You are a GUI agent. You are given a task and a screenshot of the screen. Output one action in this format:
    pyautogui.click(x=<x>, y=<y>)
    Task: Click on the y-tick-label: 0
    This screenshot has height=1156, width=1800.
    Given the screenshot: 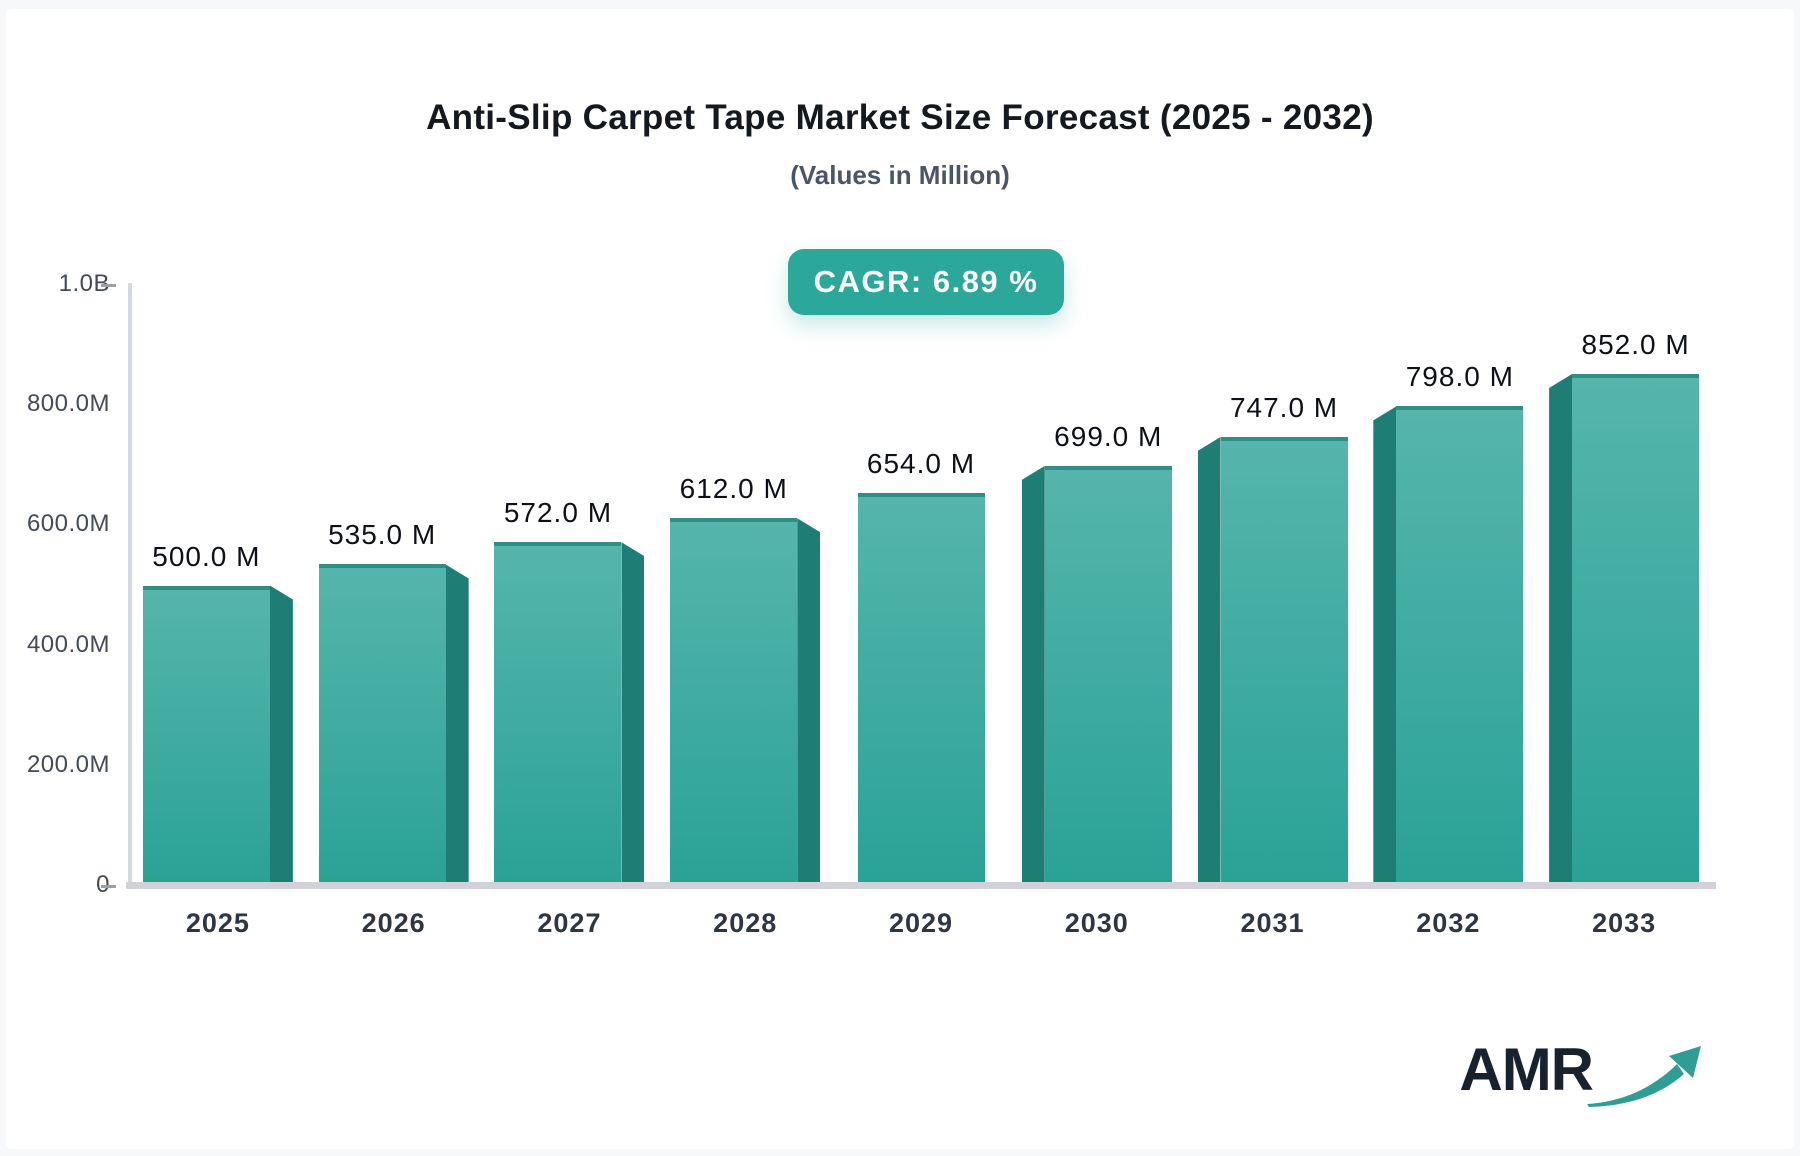 What is the action you would take?
    pyautogui.click(x=55, y=885)
    